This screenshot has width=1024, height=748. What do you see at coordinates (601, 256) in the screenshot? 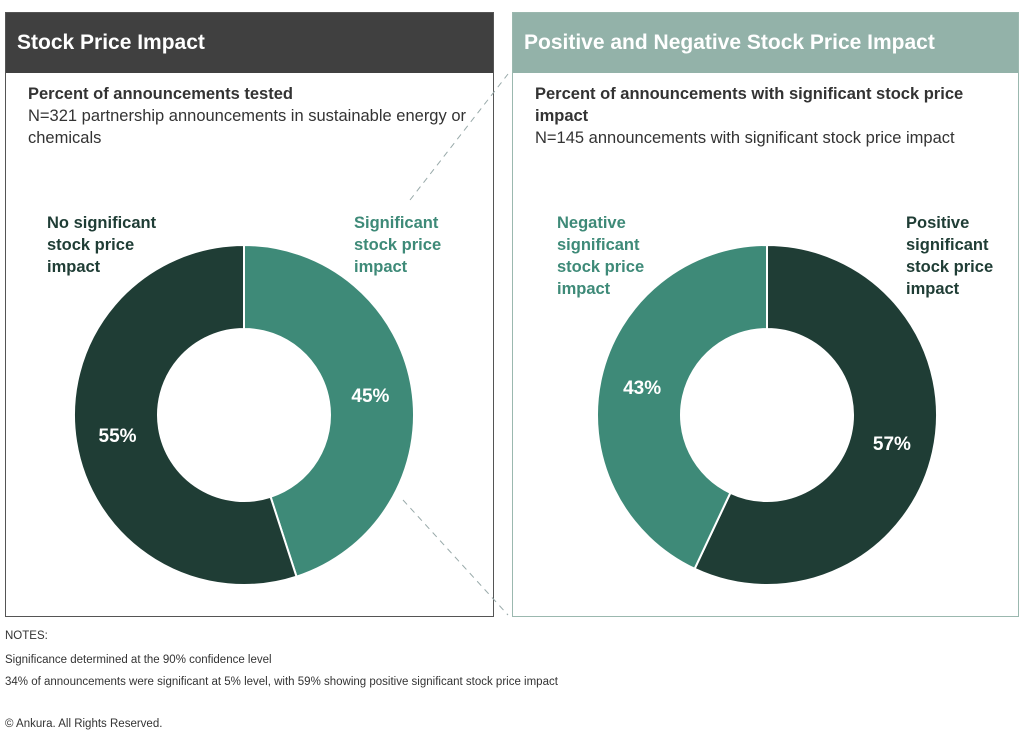
I see `slice-label: Negative significant stock price impact` at bounding box center [601, 256].